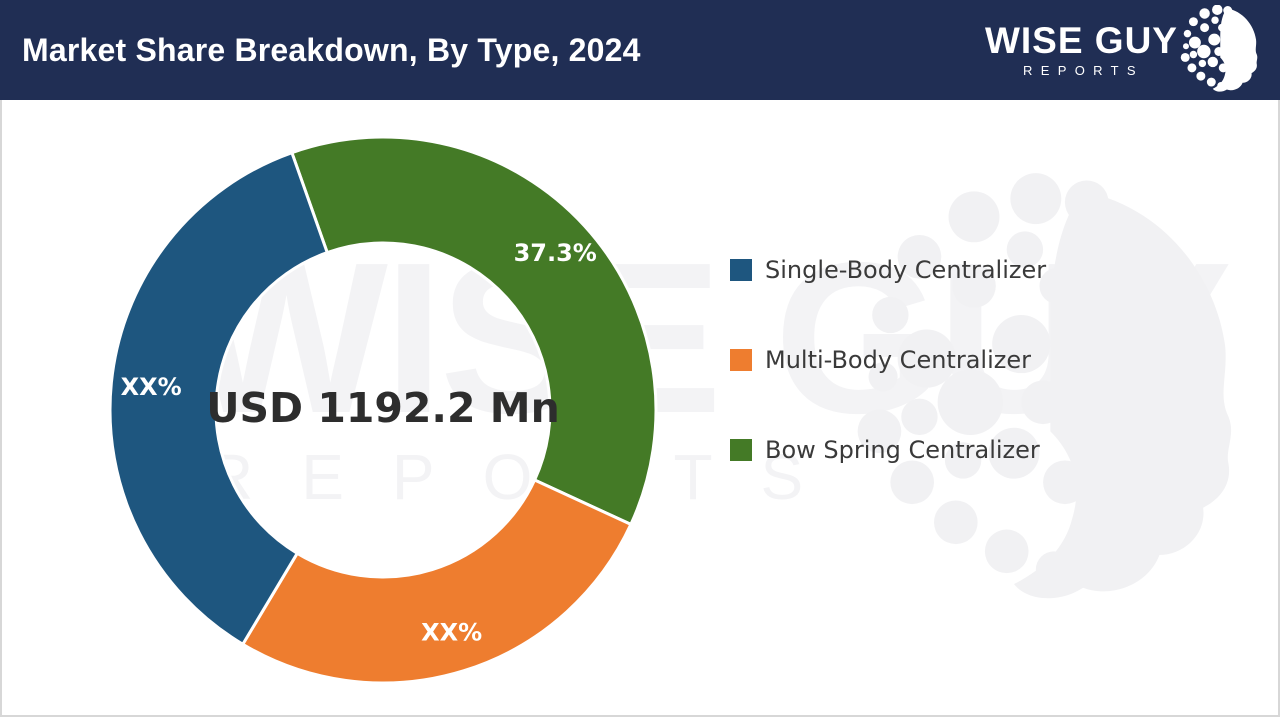 The height and width of the screenshot is (720, 1280). I want to click on donut-center-value: USD 1192.2 Mn, so click(383, 408).